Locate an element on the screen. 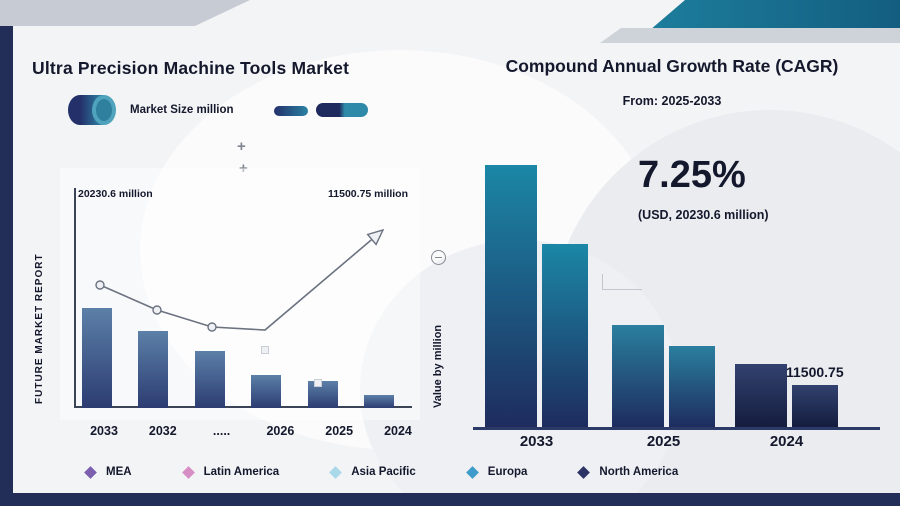 Image resolution: width=900 pixels, height=506 pixels. market-legend-label: Market Size million is located at coordinates (182, 110).